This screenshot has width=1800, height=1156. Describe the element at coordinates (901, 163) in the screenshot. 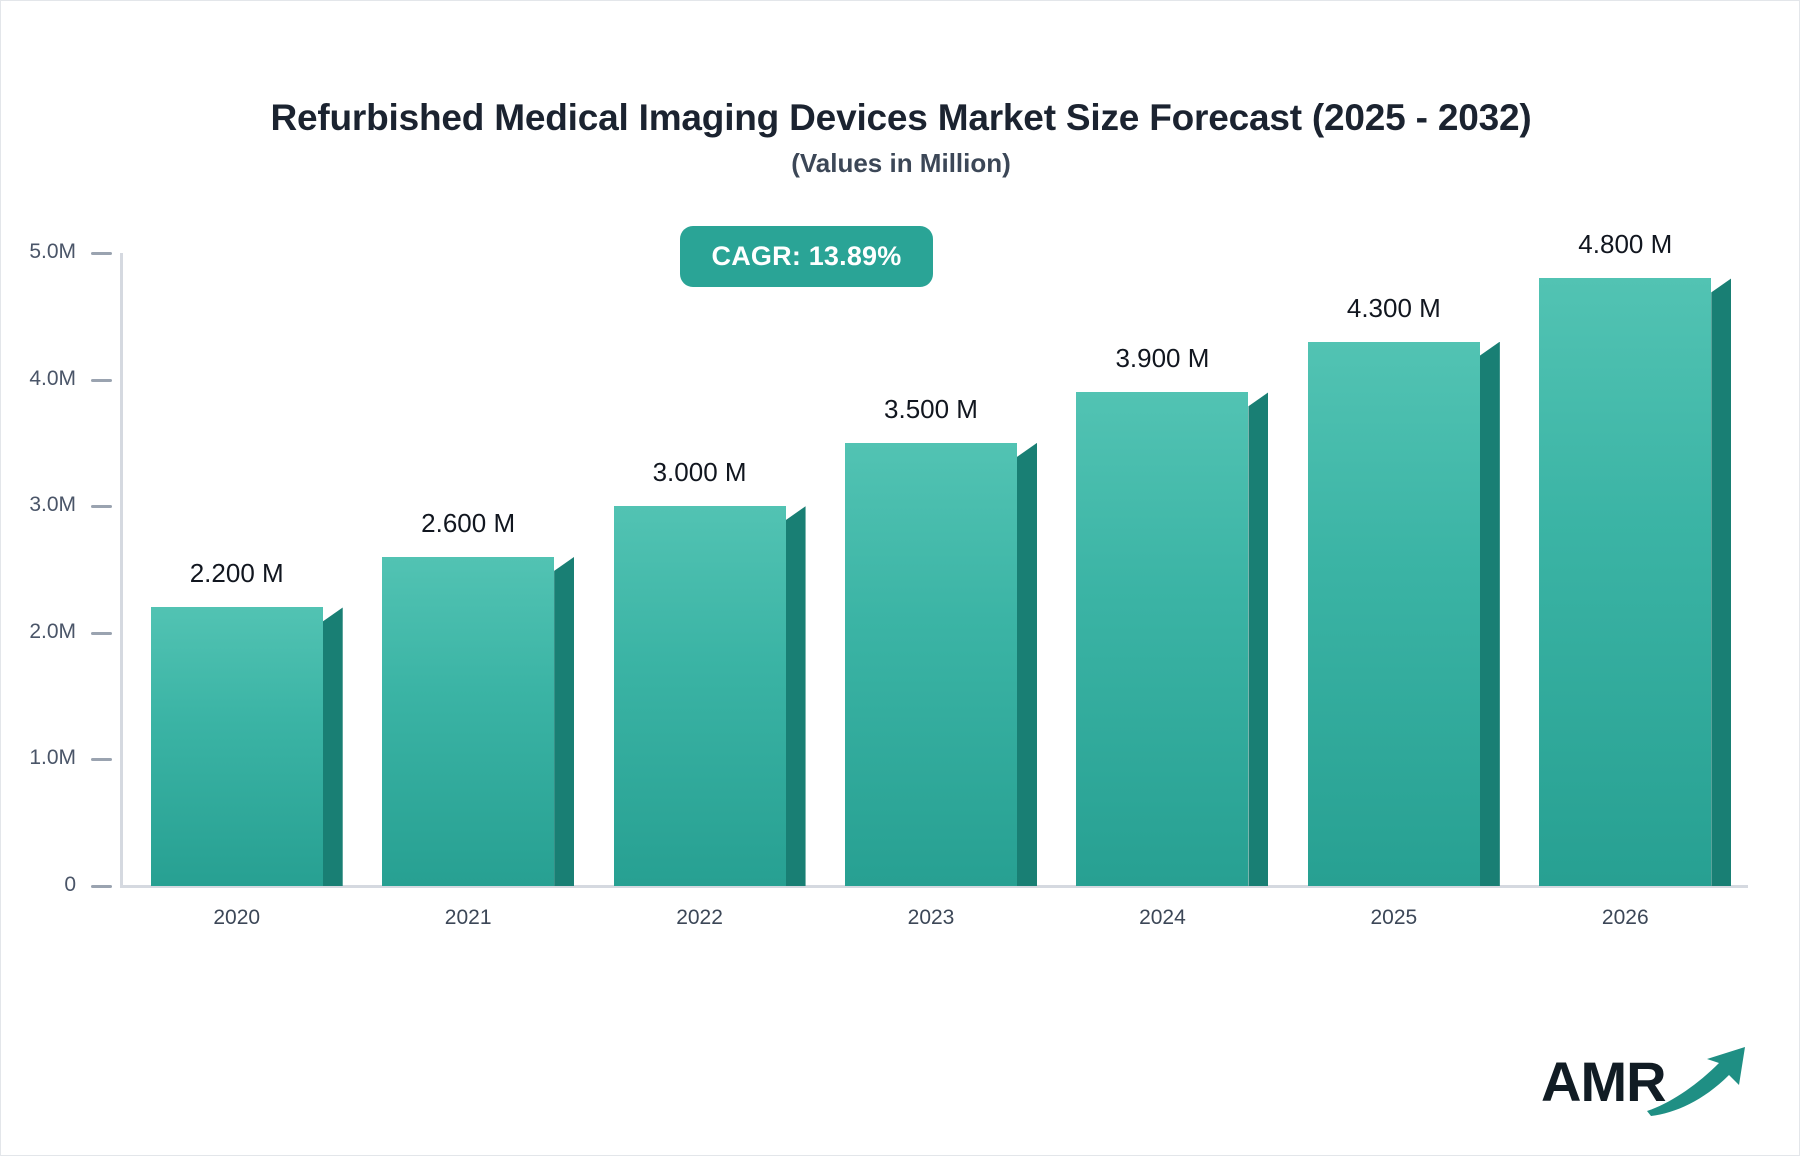

I see `chart-subtitle: (Values in Million)` at that location.